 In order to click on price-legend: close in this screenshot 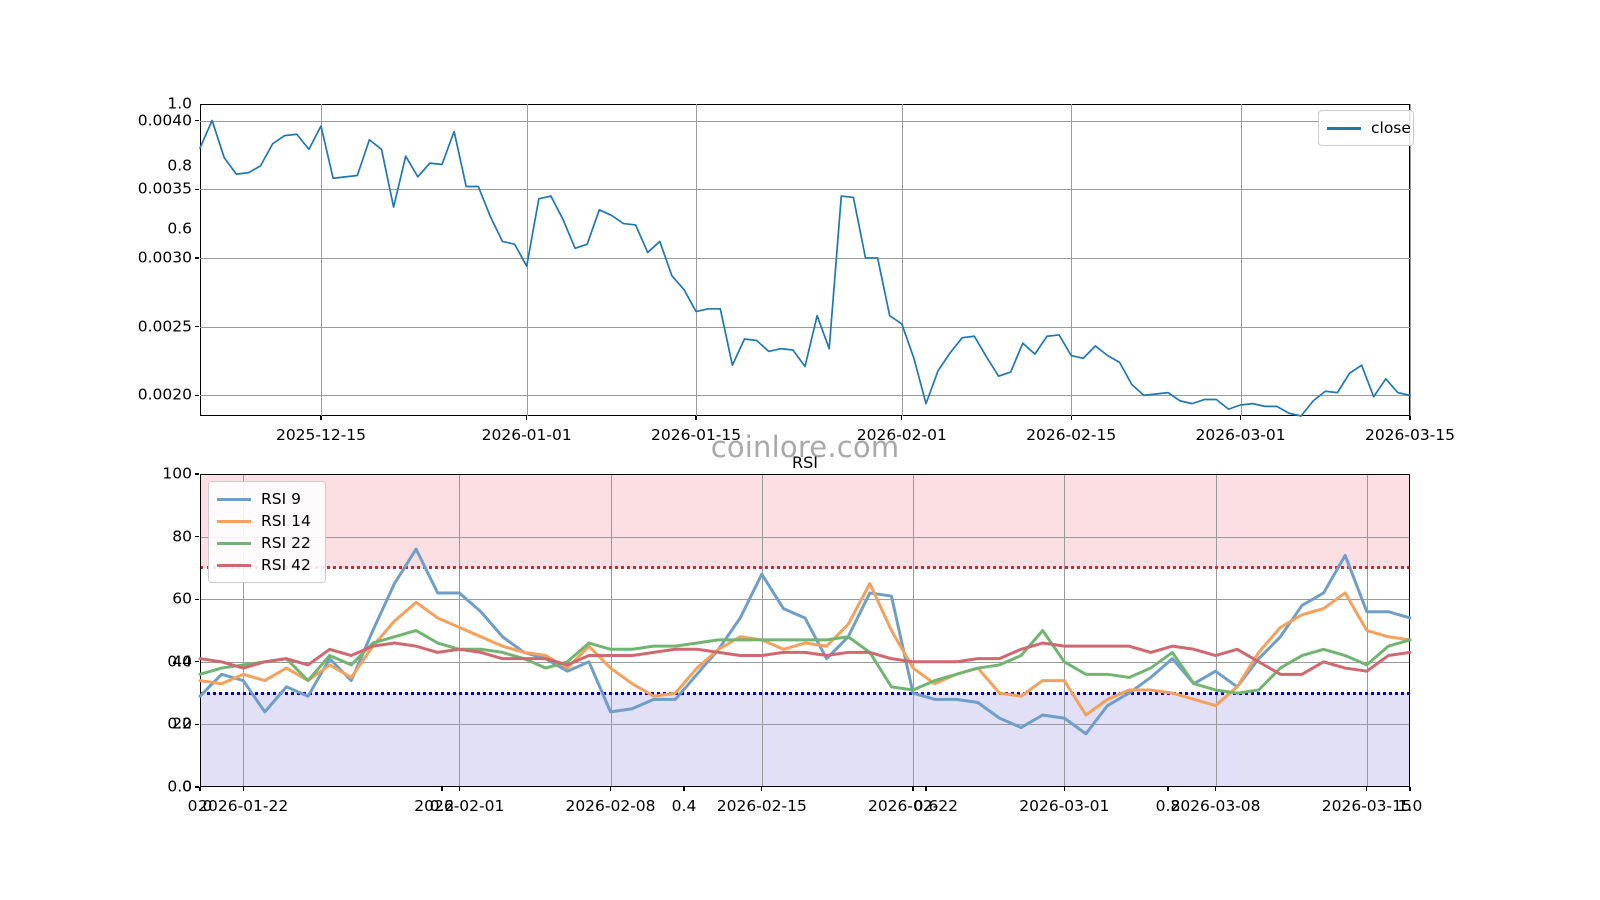, I will do `click(1366, 128)`.